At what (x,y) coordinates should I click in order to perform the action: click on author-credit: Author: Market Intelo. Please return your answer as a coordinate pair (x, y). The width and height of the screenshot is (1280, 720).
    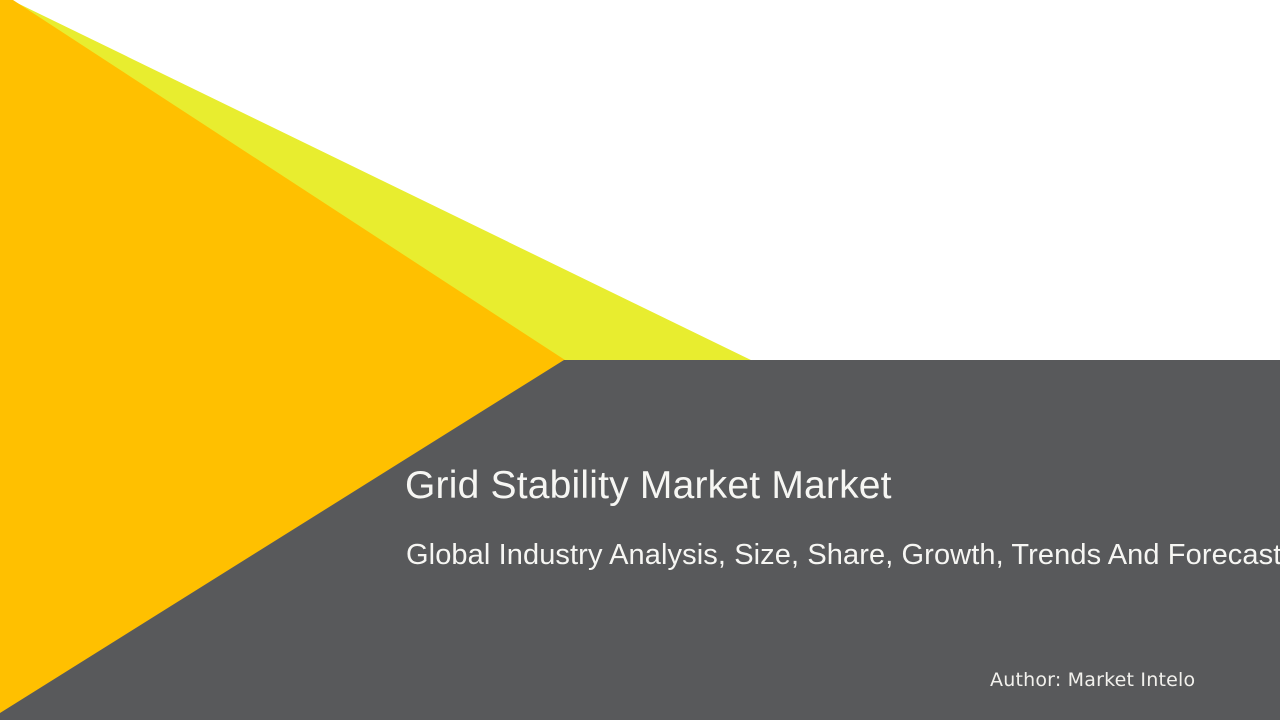
    Looking at the image, I should click on (1093, 680).